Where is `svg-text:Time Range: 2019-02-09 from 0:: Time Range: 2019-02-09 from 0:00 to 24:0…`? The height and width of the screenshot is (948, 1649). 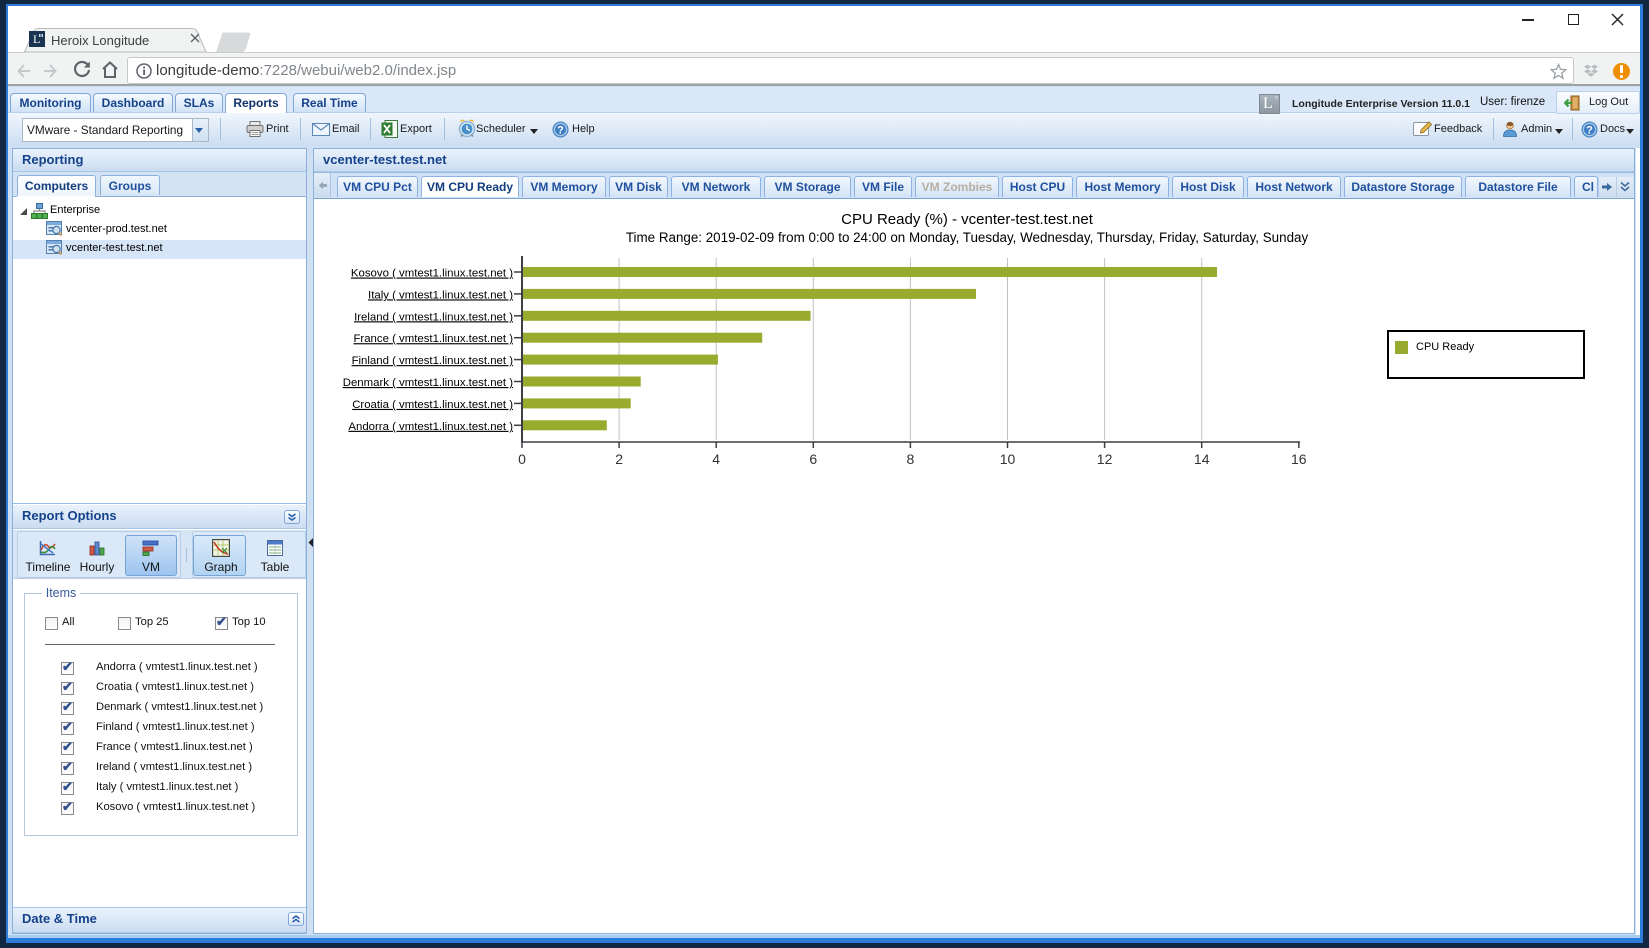
svg-text:Time Range: 2019-02-09 from 0:: Time Range: 2019-02-09 from 0:00 to 24:0… is located at coordinates (967, 237).